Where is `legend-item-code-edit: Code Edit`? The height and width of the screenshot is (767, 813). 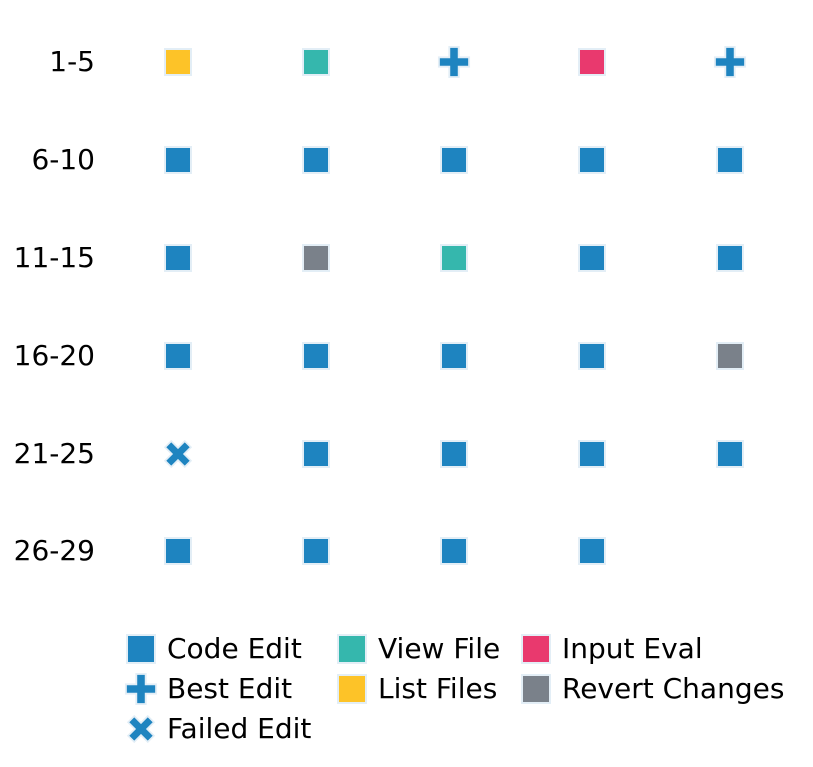 legend-item-code-edit: Code Edit is located at coordinates (214, 649).